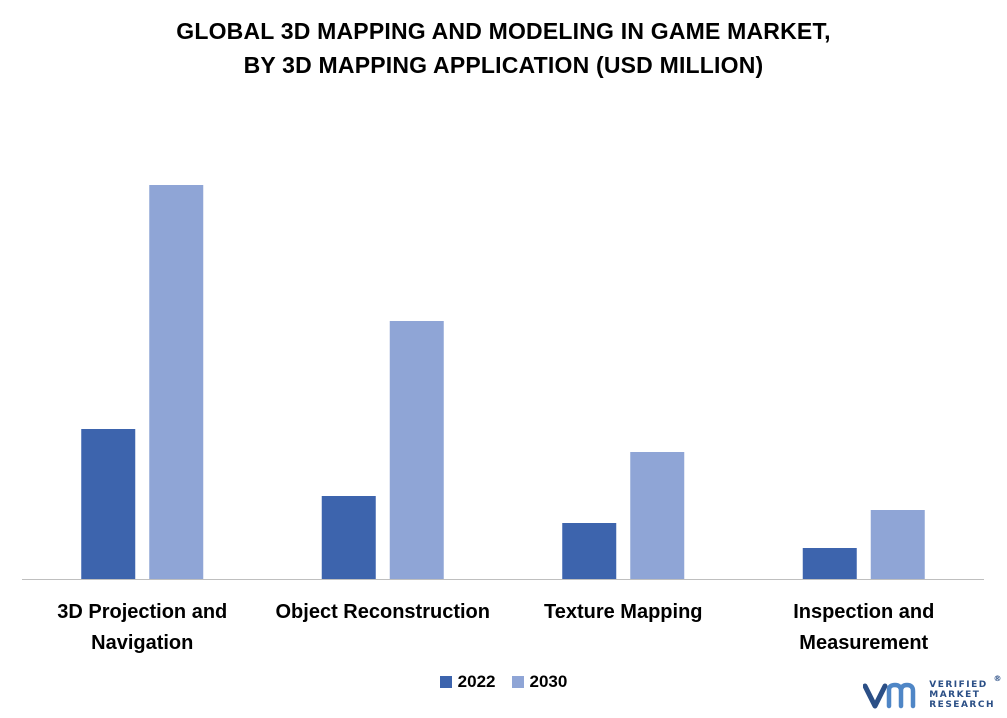  What do you see at coordinates (142, 627) in the screenshot?
I see `x-tick-label-0: 3D Projection and Navigation` at bounding box center [142, 627].